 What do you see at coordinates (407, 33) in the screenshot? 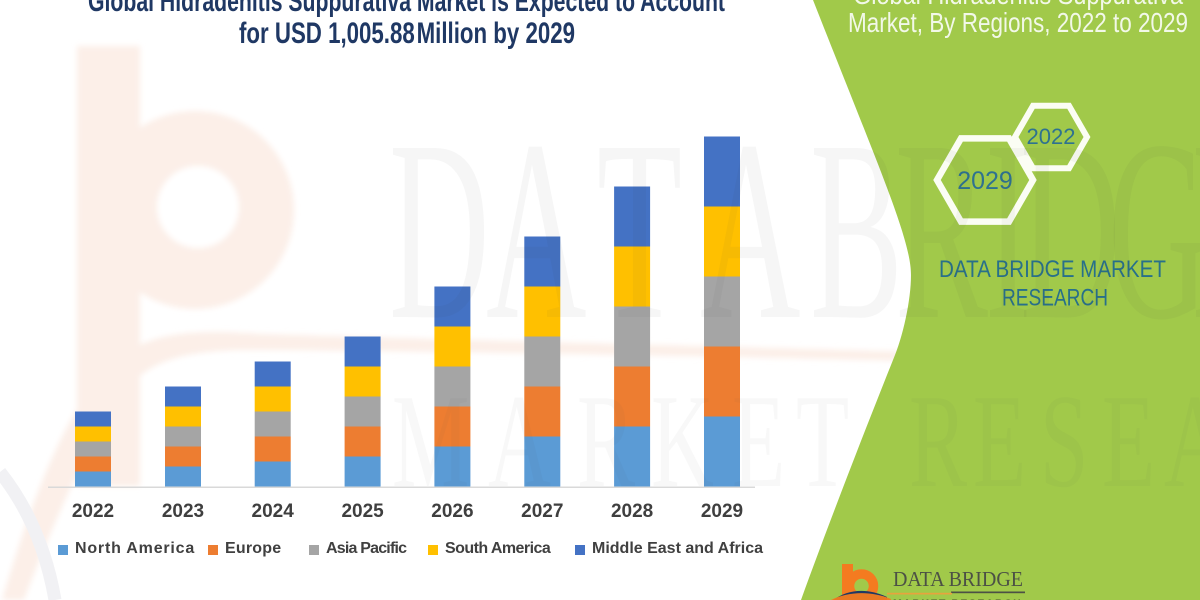
I see `svg-text:for USD 1,005.88 Million by 20: for USD 1,005.88 Million by 2029` at bounding box center [407, 33].